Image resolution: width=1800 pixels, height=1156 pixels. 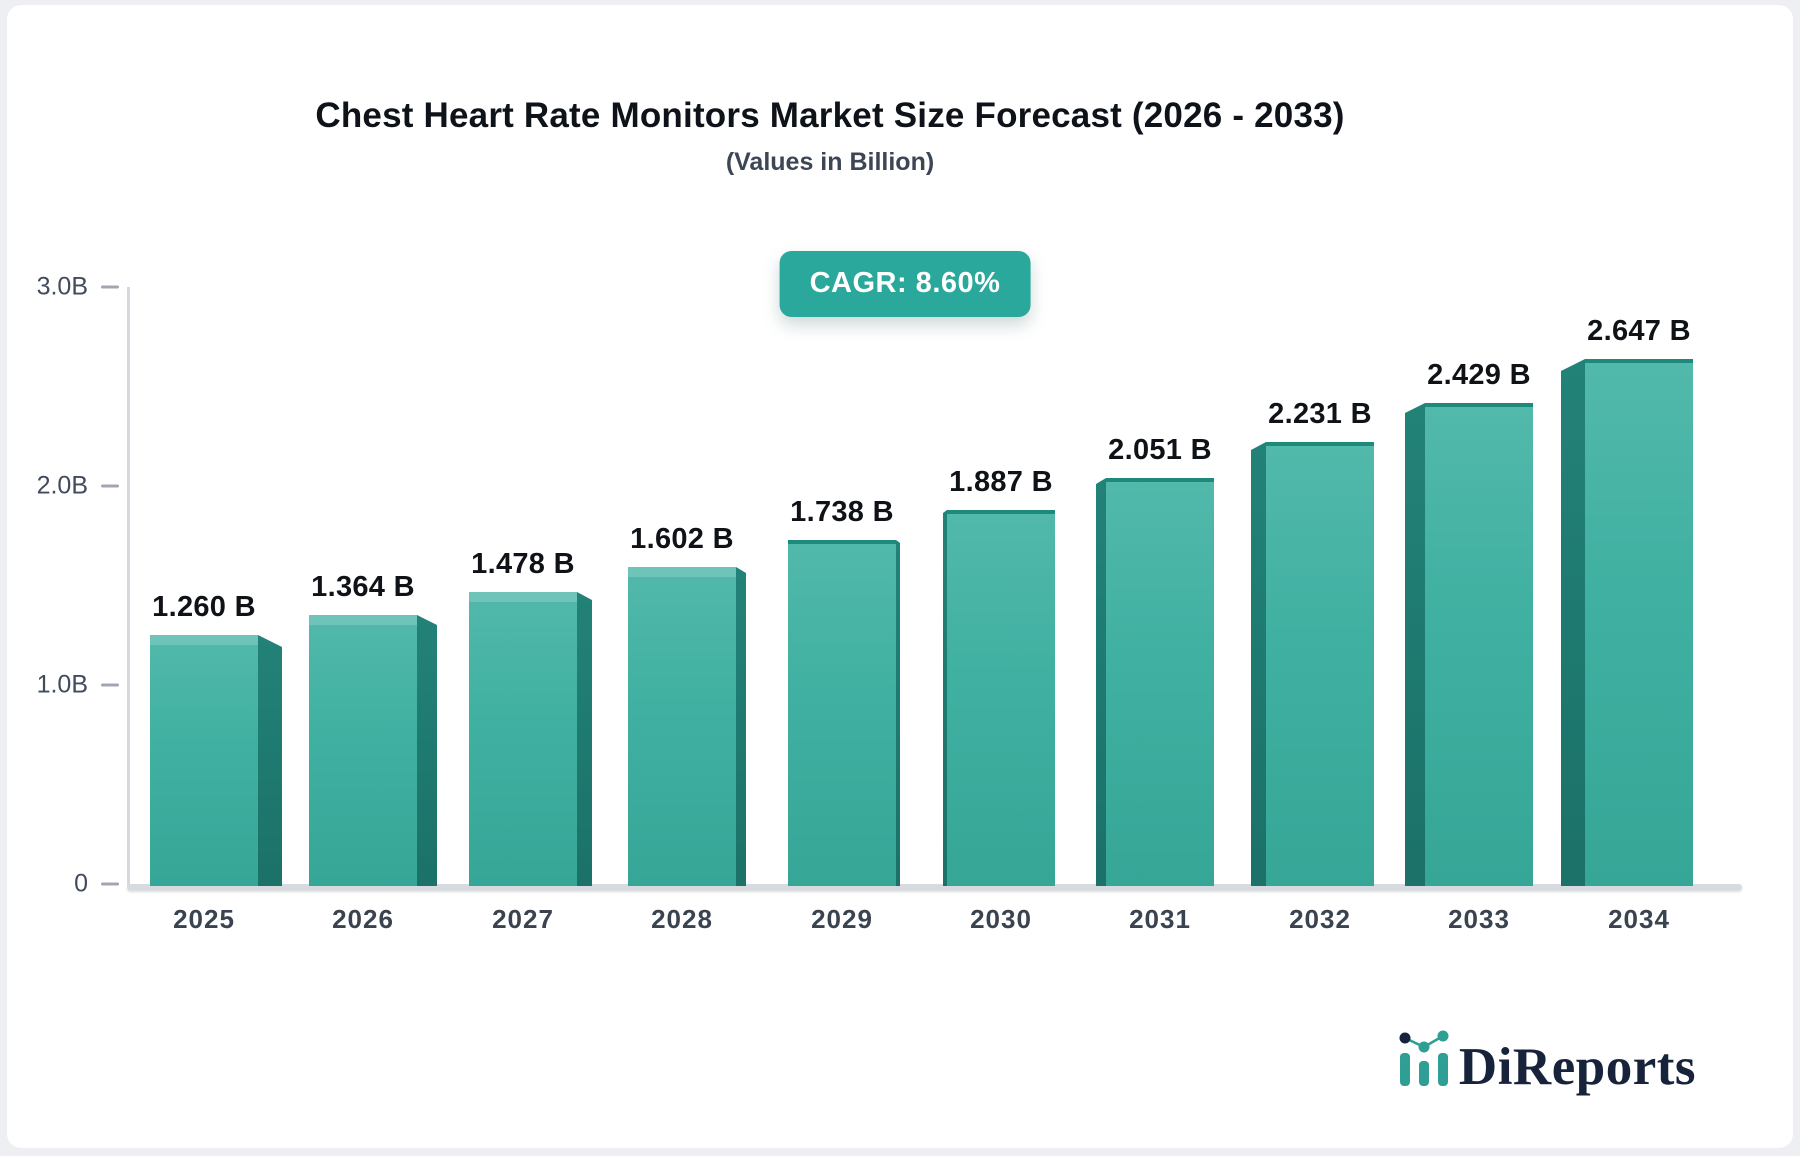 What do you see at coordinates (1320, 919) in the screenshot?
I see `x-axis-label: 2032` at bounding box center [1320, 919].